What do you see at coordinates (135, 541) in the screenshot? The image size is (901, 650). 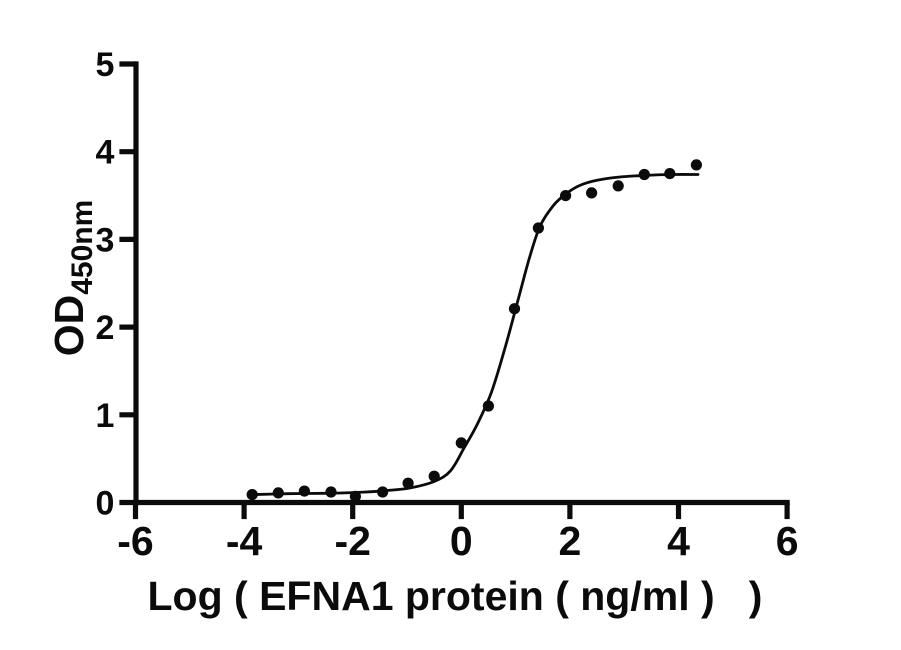 I see `x-tick-label: -6` at bounding box center [135, 541].